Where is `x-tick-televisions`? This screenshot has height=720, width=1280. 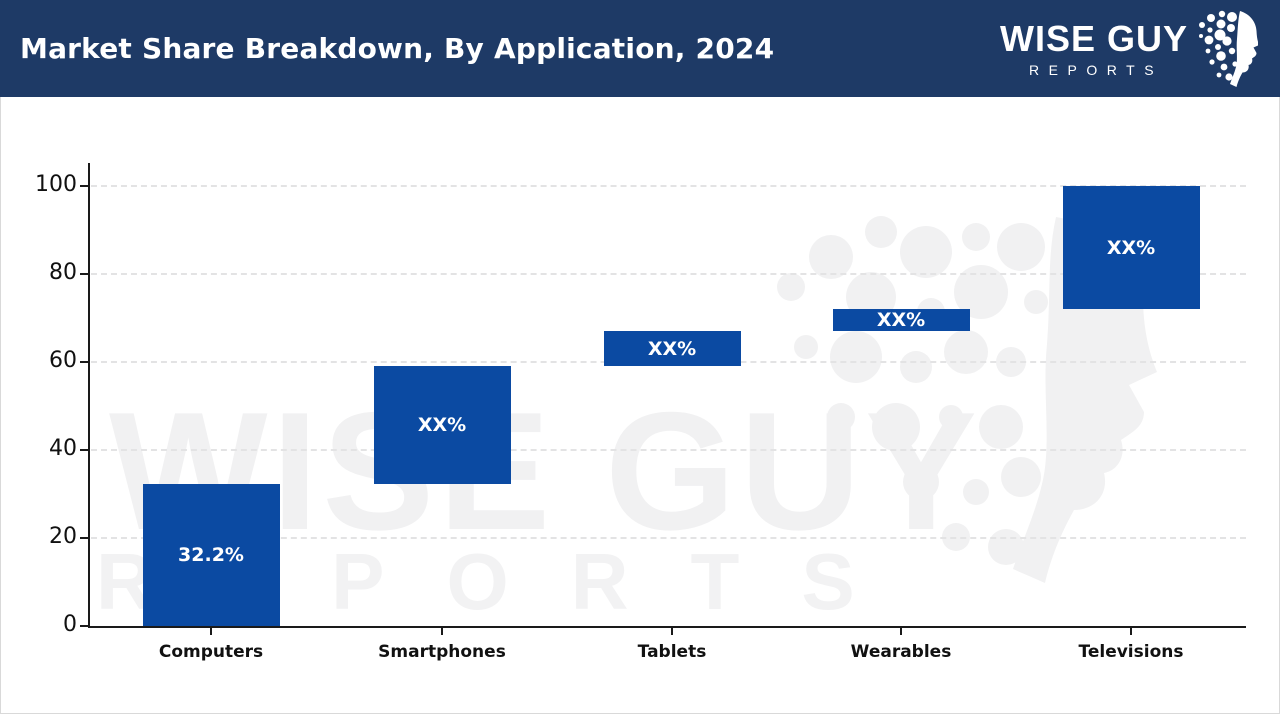
x-tick-televisions is located at coordinates (1131, 631).